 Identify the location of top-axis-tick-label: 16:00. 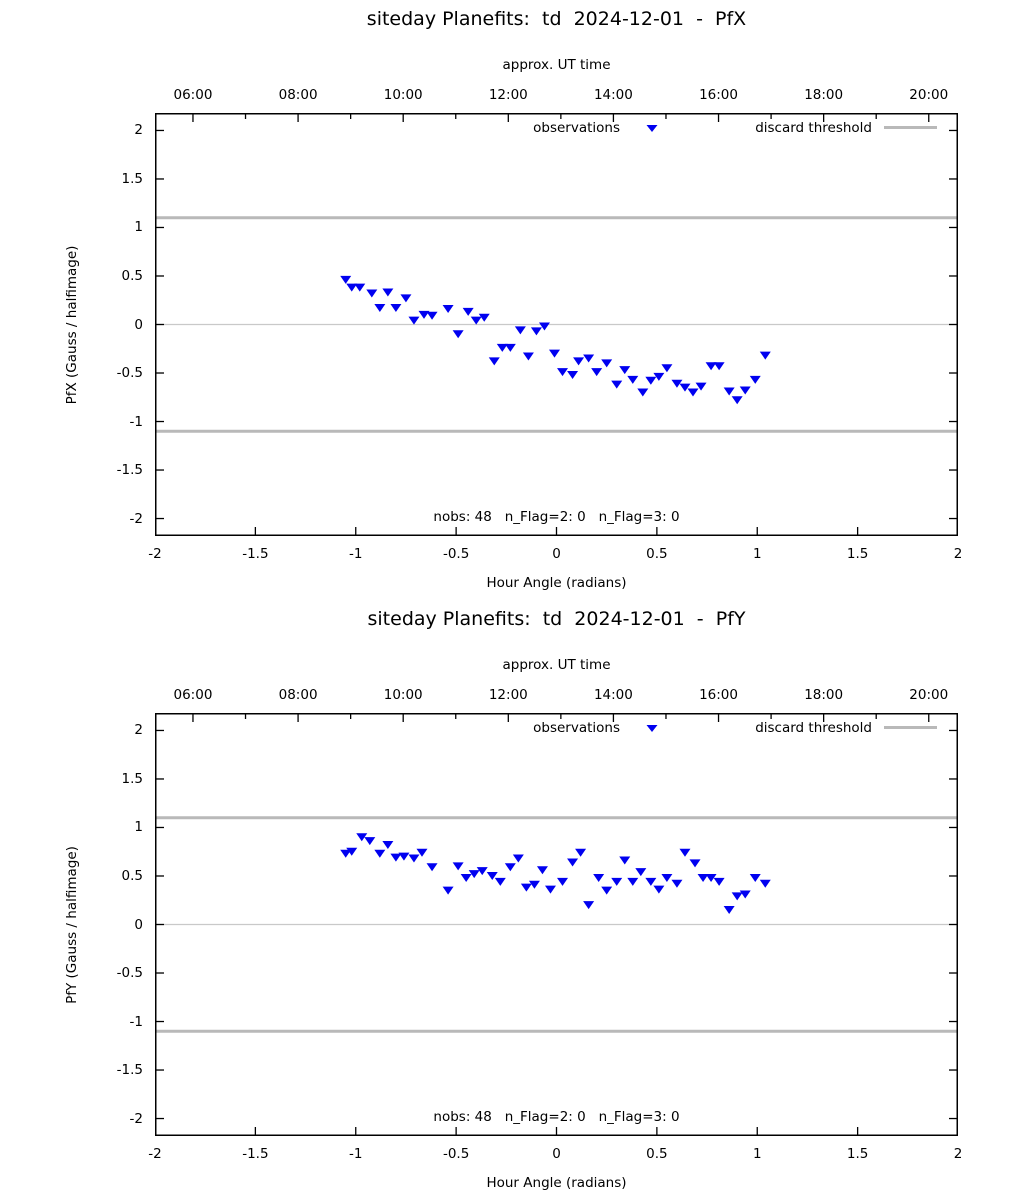
(718, 695).